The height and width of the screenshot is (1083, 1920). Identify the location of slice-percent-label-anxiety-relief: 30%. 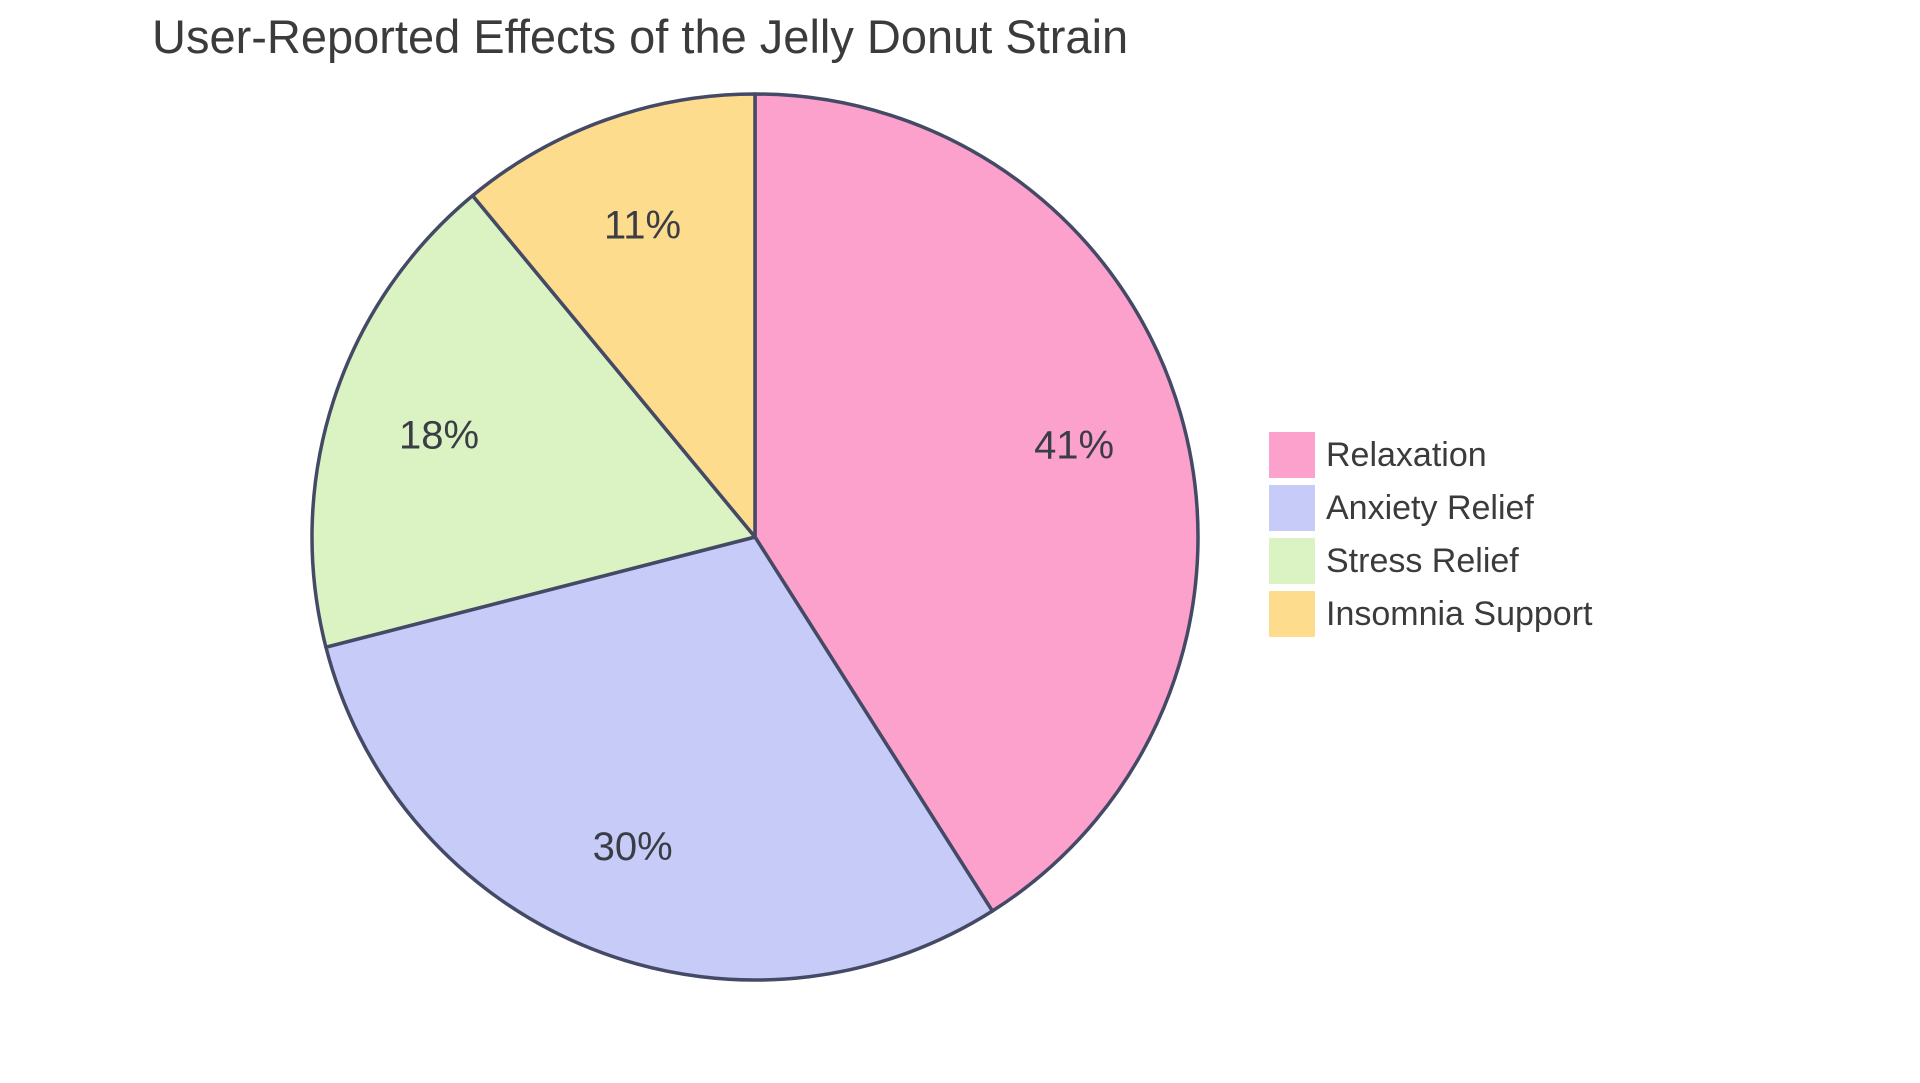
(633, 847).